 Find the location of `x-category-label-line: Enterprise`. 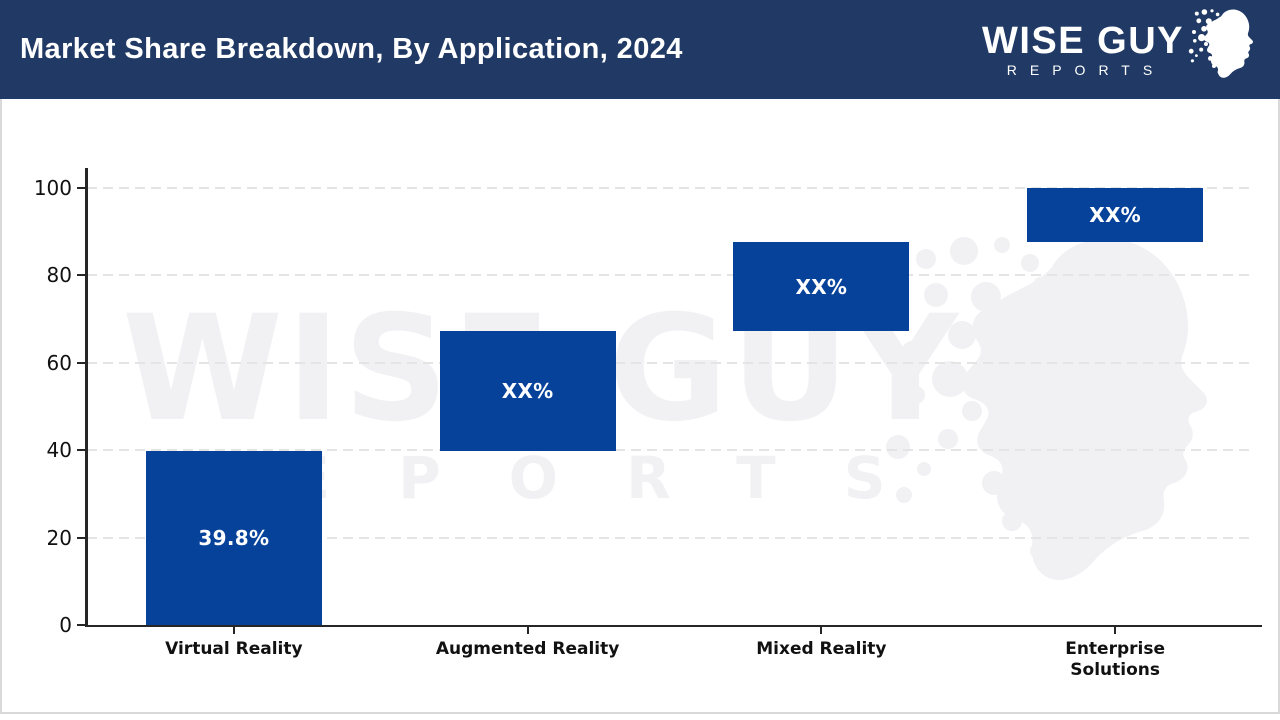

x-category-label-line: Enterprise is located at coordinates (1115, 649).